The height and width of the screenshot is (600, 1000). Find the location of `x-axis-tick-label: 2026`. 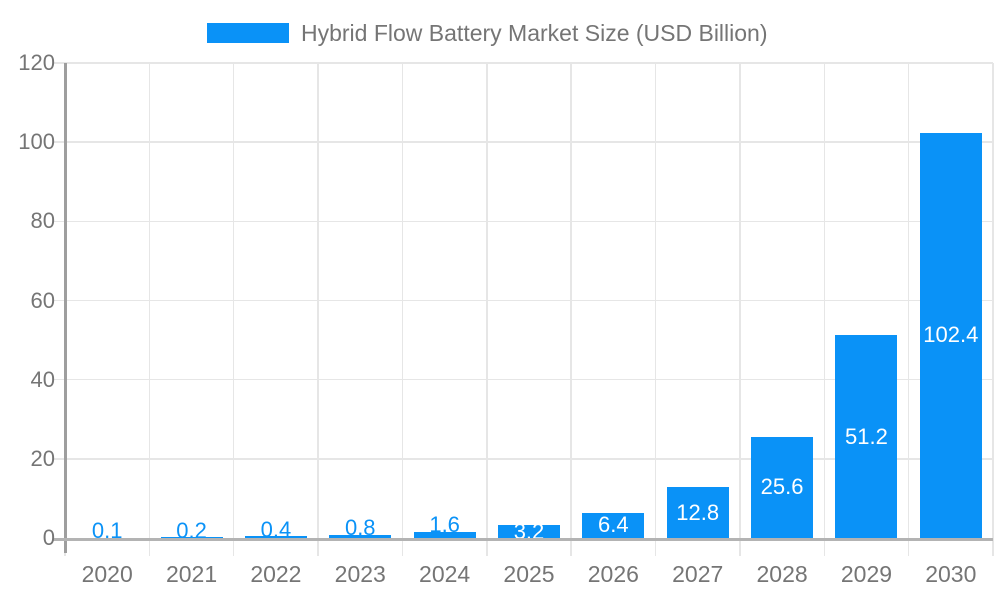

x-axis-tick-label: 2026 is located at coordinates (613, 574).